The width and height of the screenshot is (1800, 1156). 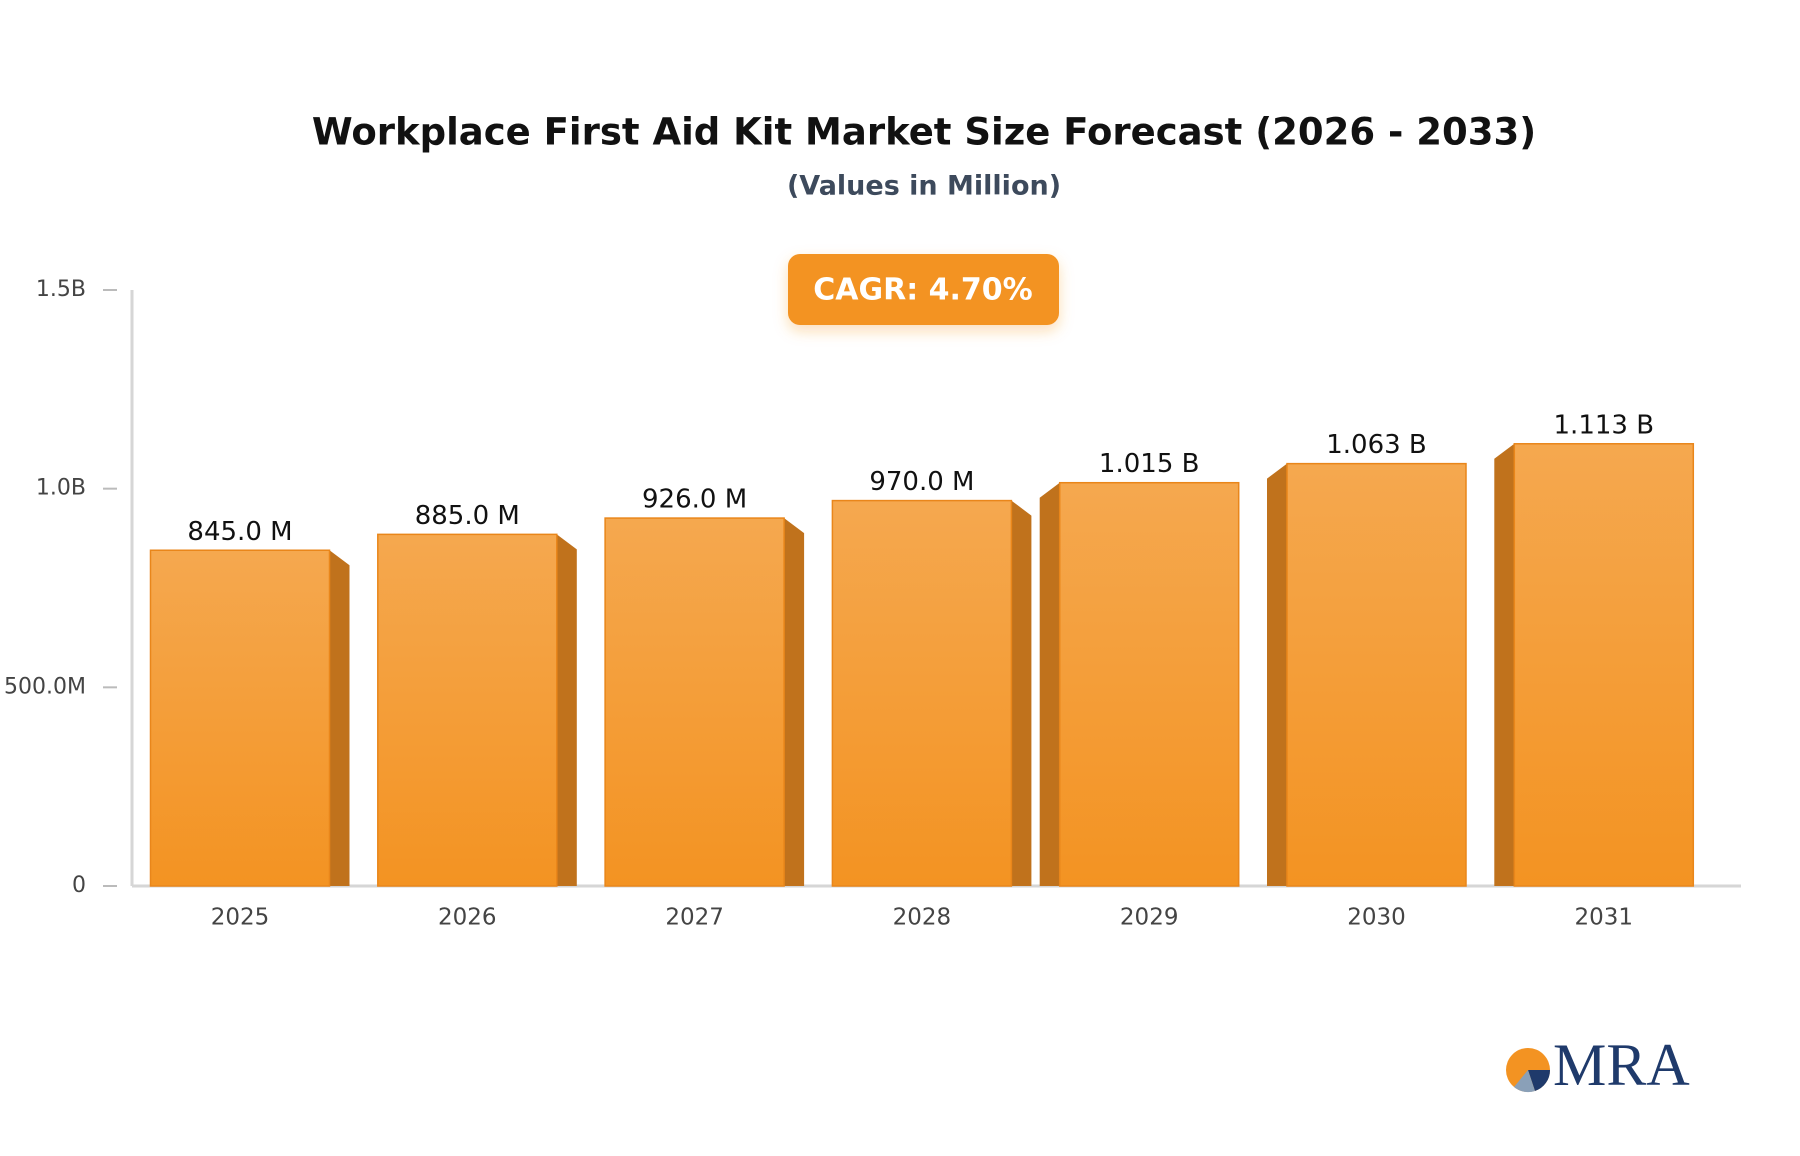 What do you see at coordinates (694, 918) in the screenshot?
I see `x-tick-label: 2027` at bounding box center [694, 918].